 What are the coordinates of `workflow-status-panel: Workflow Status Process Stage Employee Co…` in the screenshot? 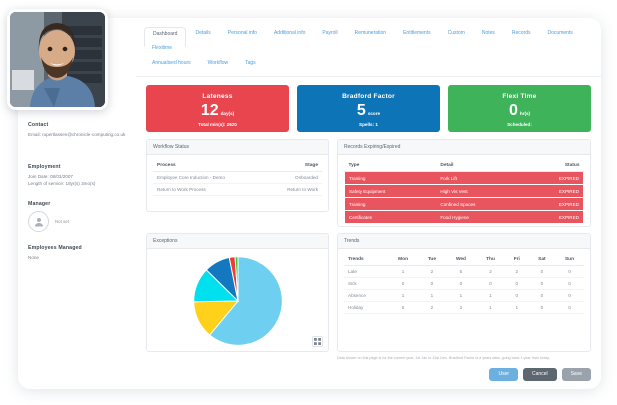 It's located at (237, 175).